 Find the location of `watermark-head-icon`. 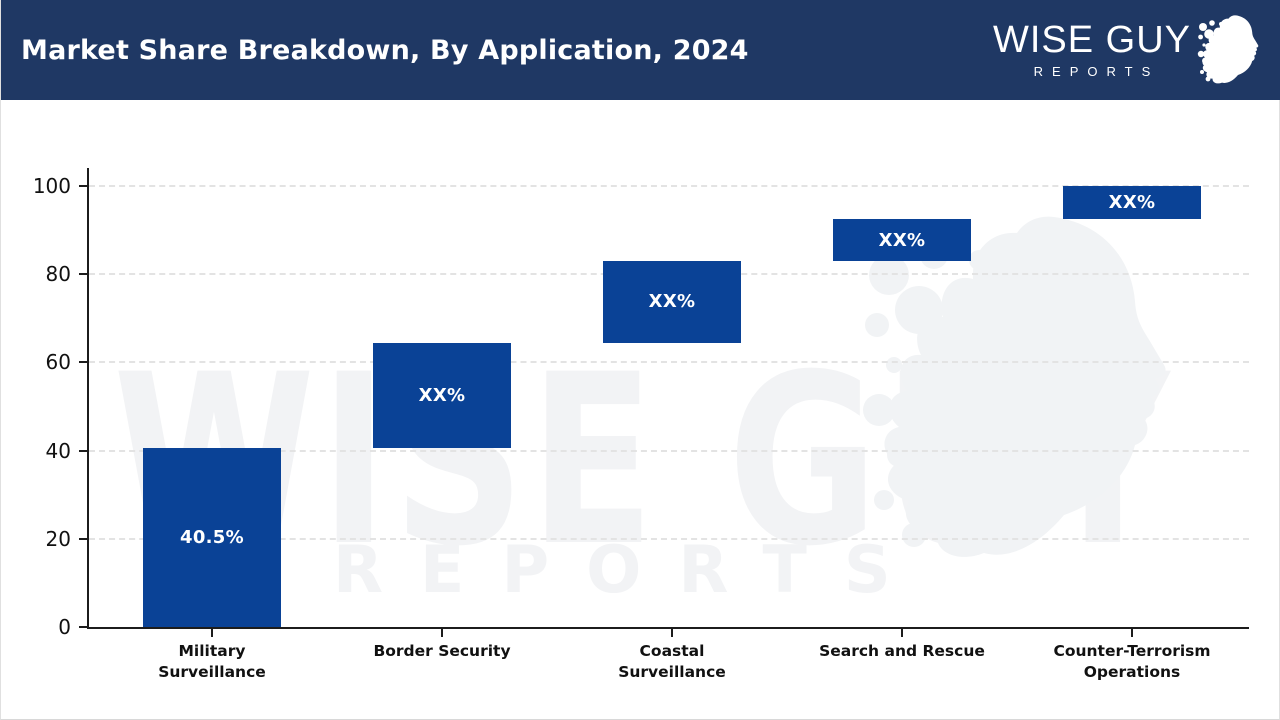

watermark-head-icon is located at coordinates (1024, 390).